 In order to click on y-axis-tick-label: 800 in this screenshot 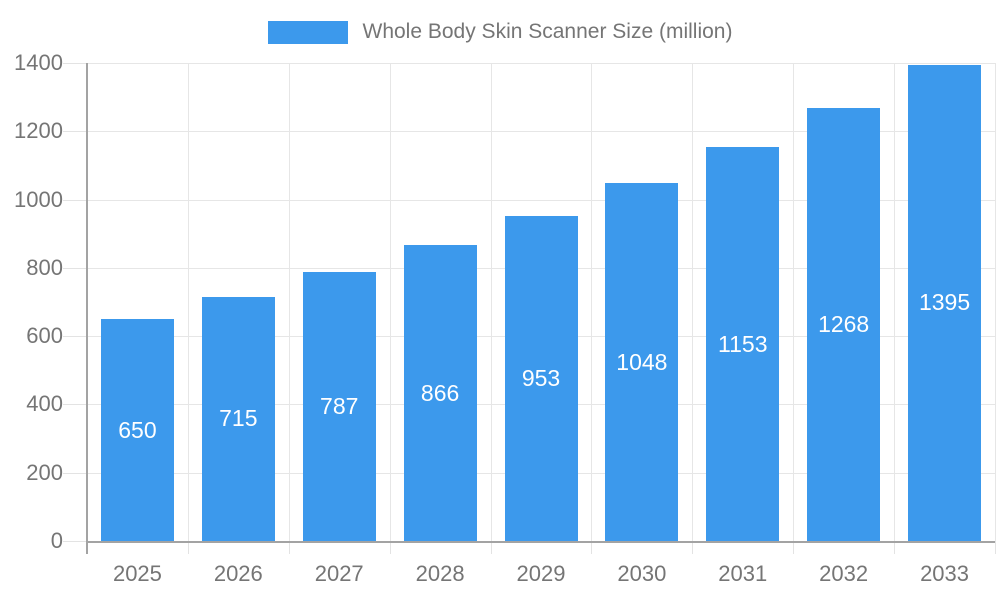, I will do `click(44, 267)`.